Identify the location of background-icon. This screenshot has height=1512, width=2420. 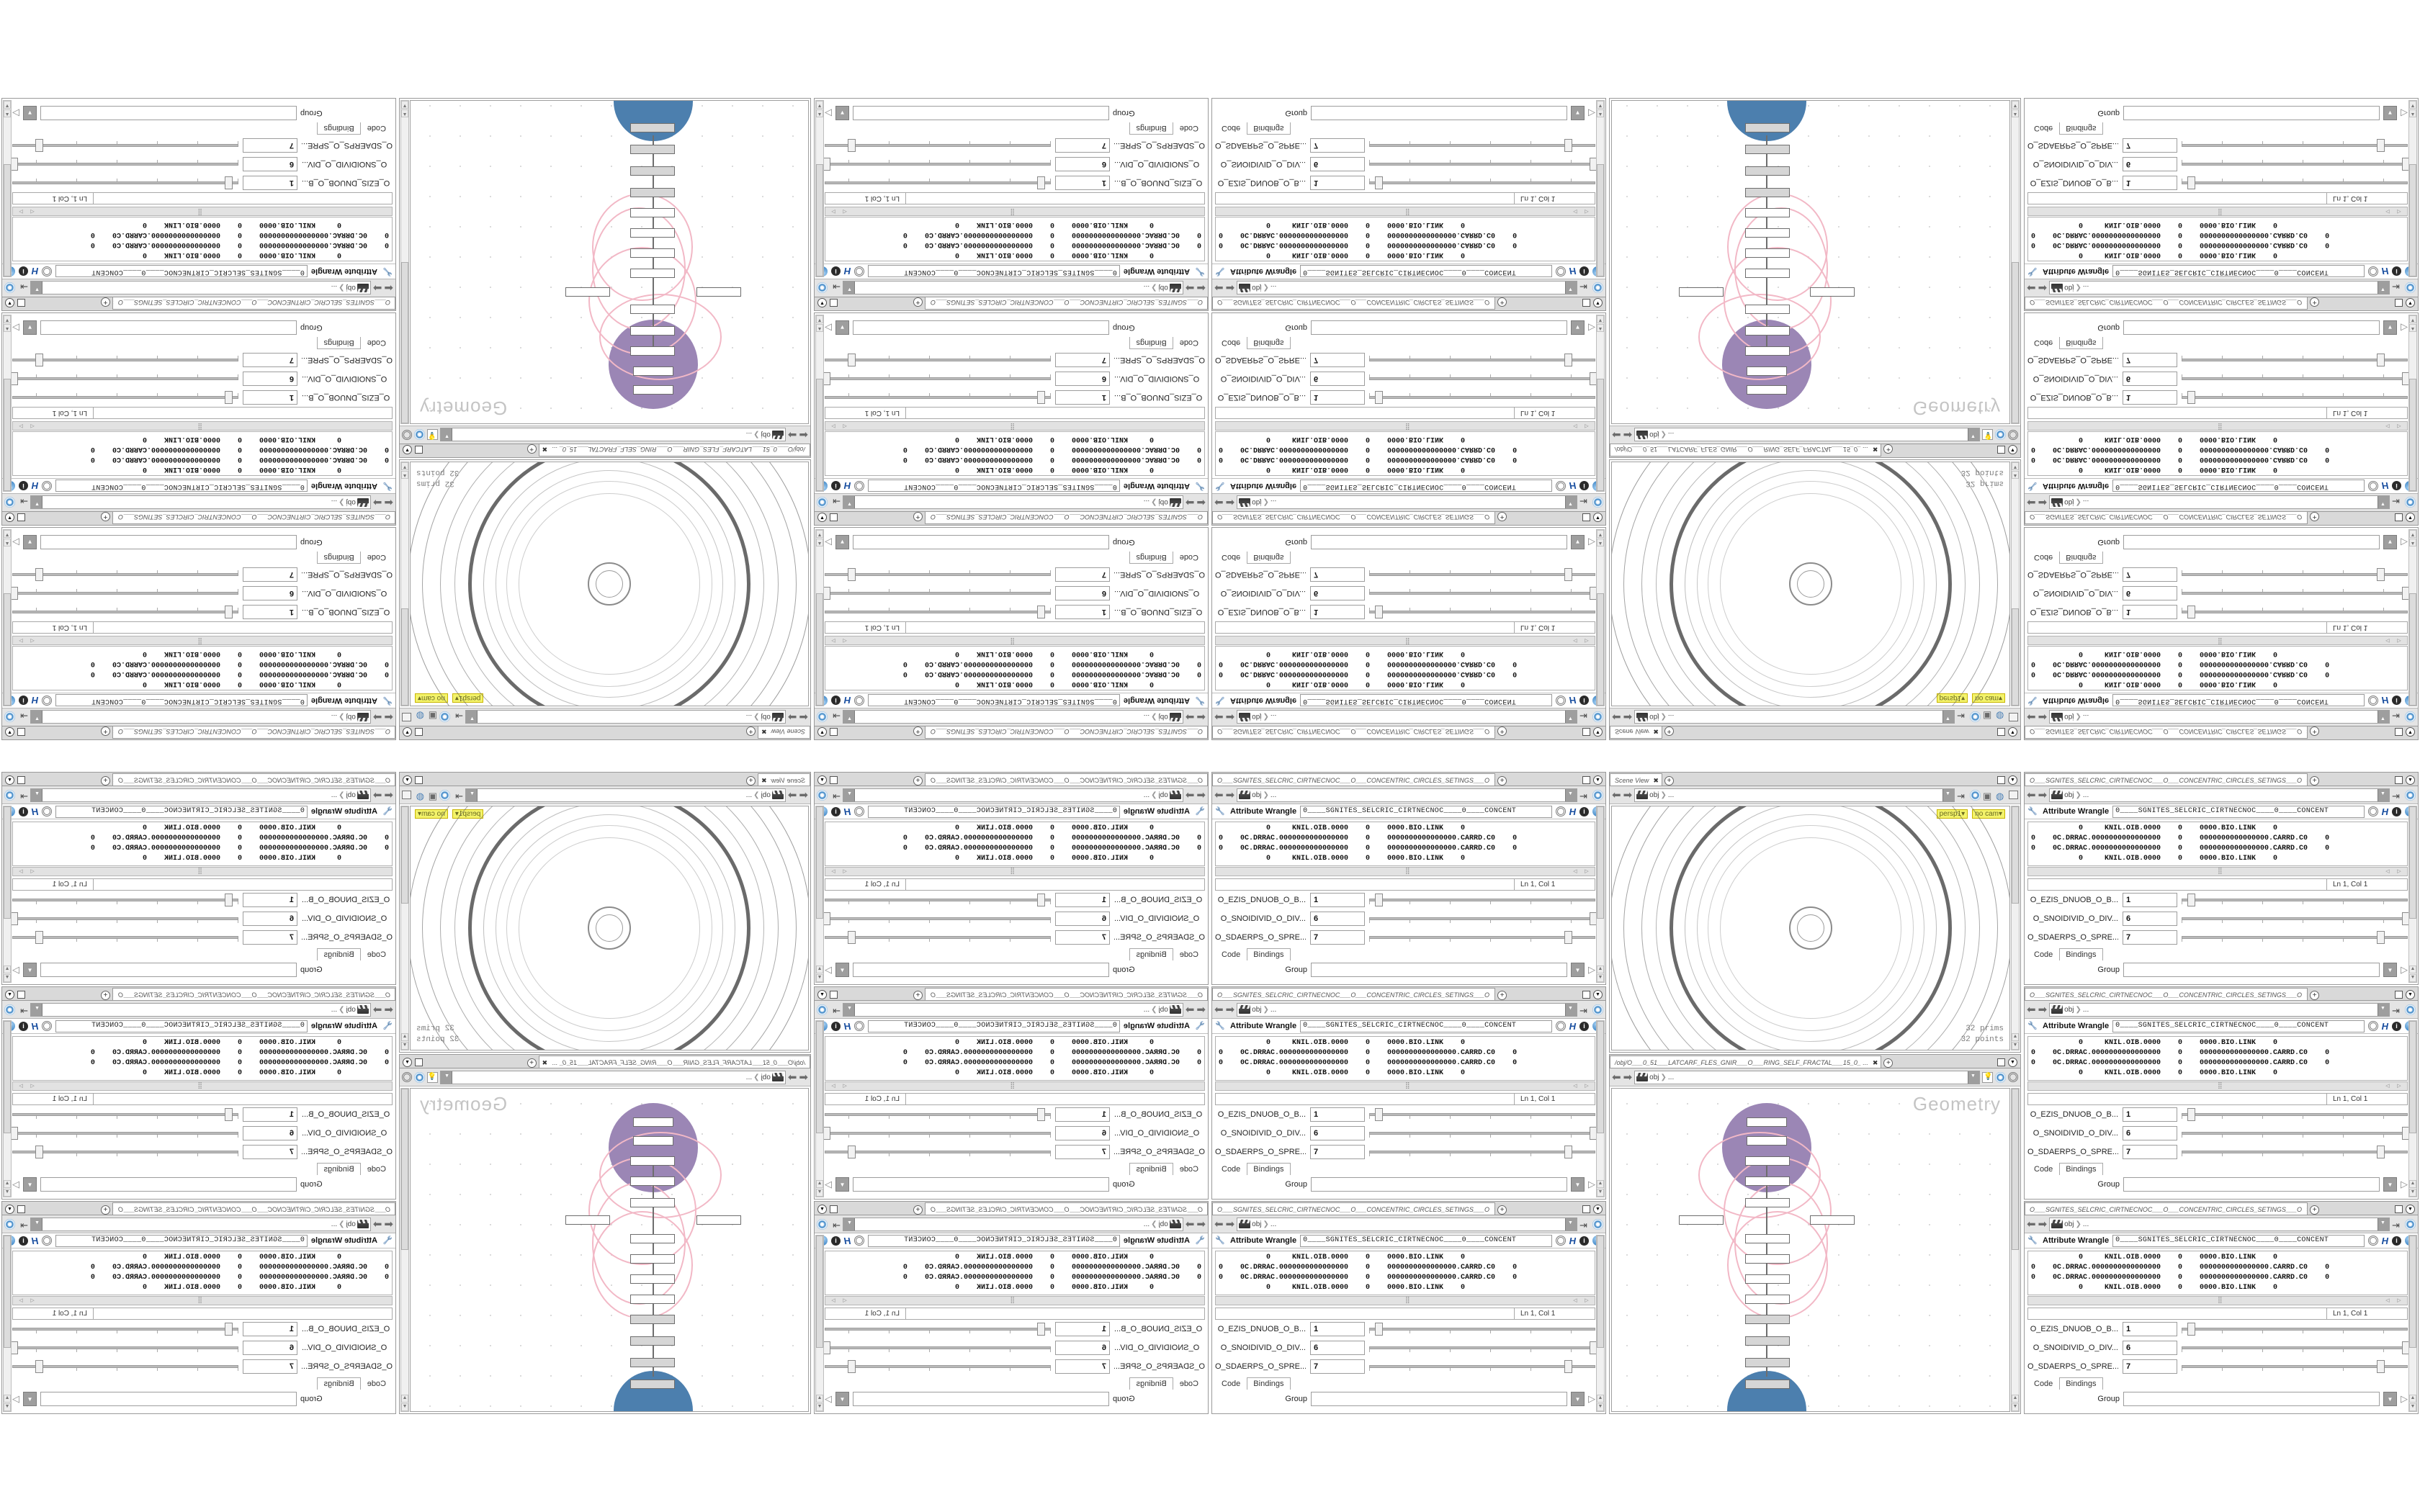
(406, 717).